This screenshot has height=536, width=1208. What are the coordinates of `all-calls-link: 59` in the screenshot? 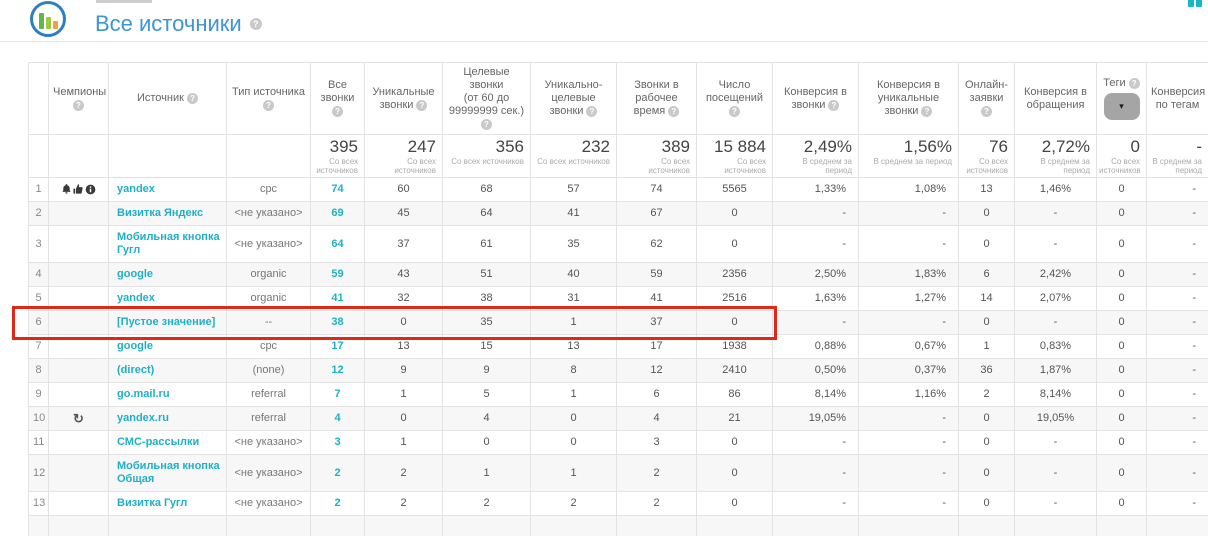 It's located at (337, 274).